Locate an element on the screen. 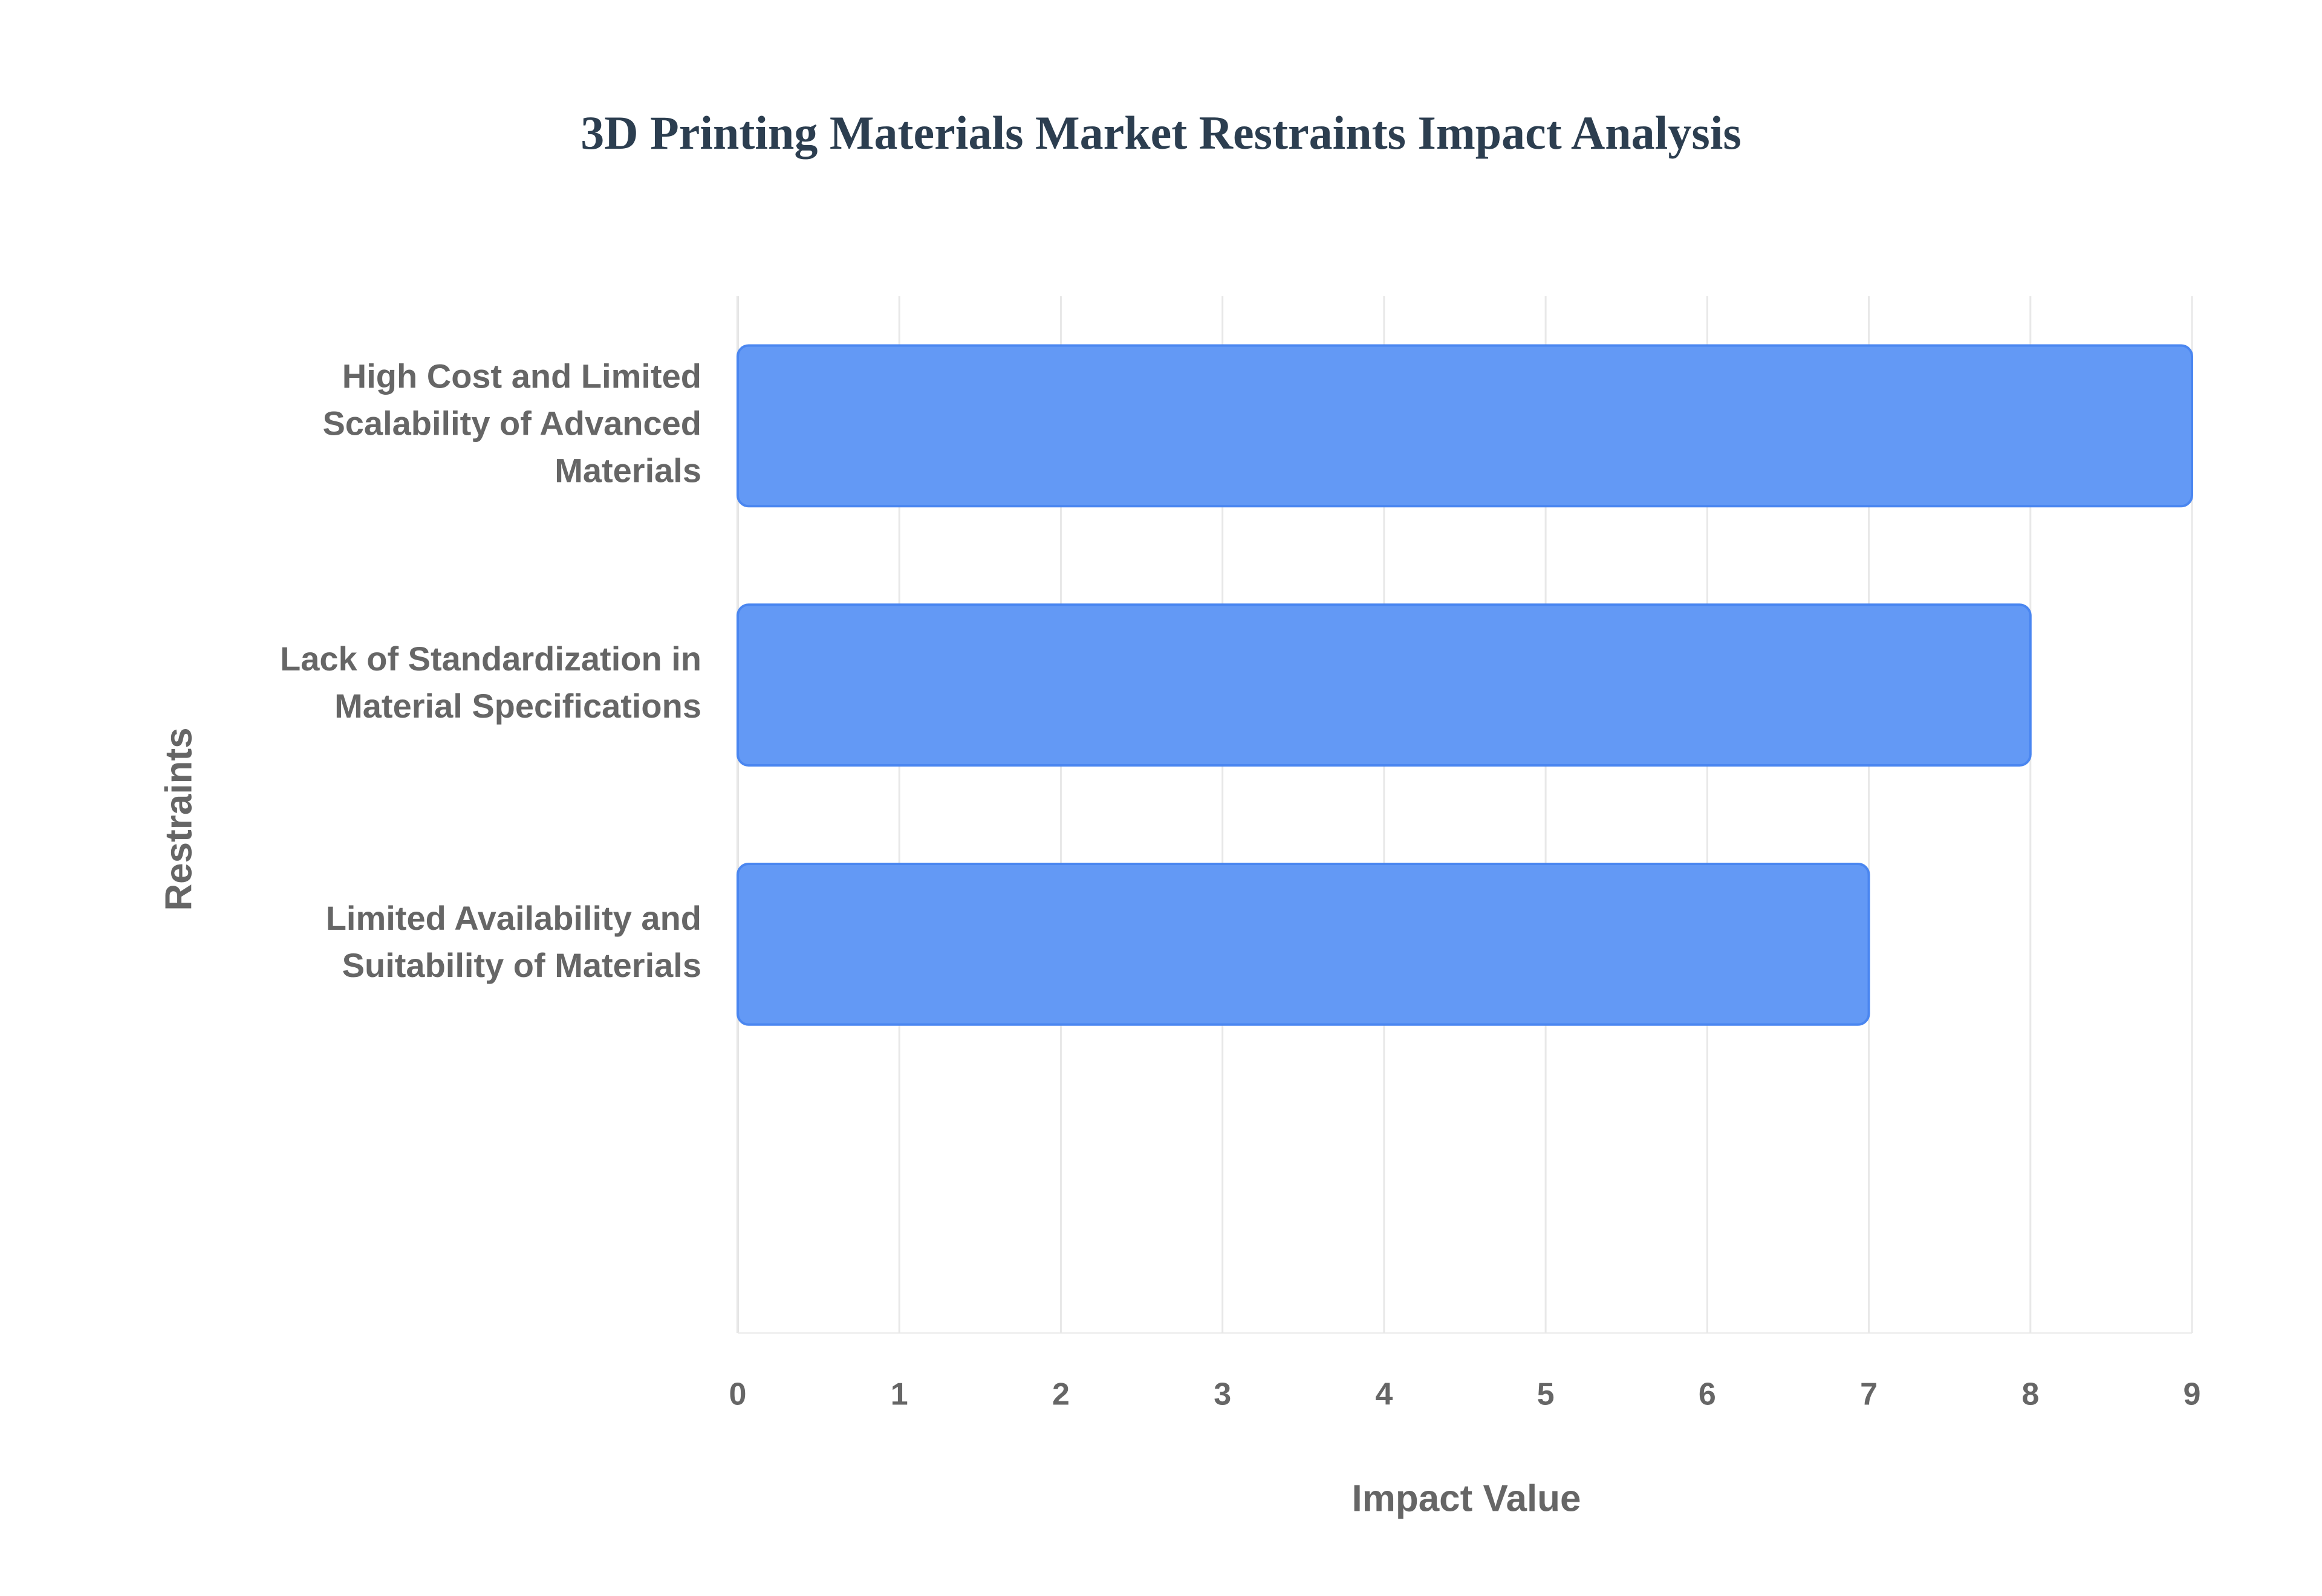 Image resolution: width=2322 pixels, height=1596 pixels. x-tick-label: 9 is located at coordinates (2192, 1394).